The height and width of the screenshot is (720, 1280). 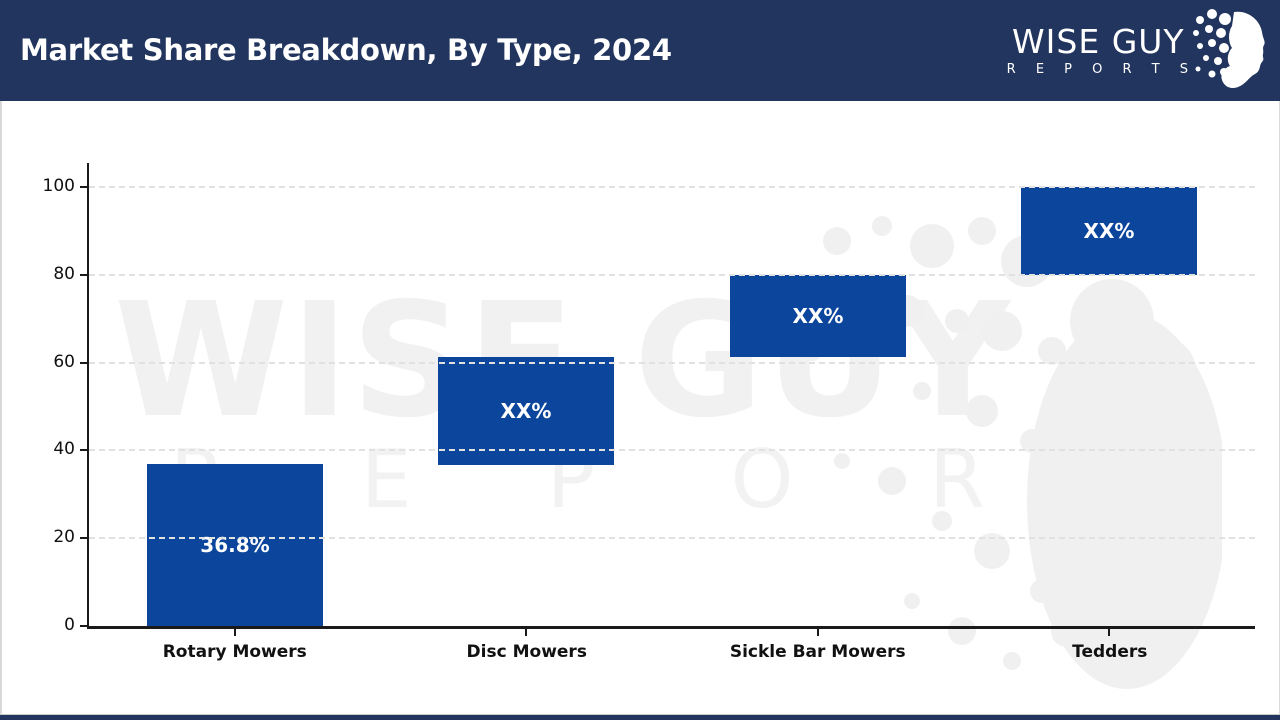 I want to click on bar-value-label: 36.8%, so click(x=235, y=545).